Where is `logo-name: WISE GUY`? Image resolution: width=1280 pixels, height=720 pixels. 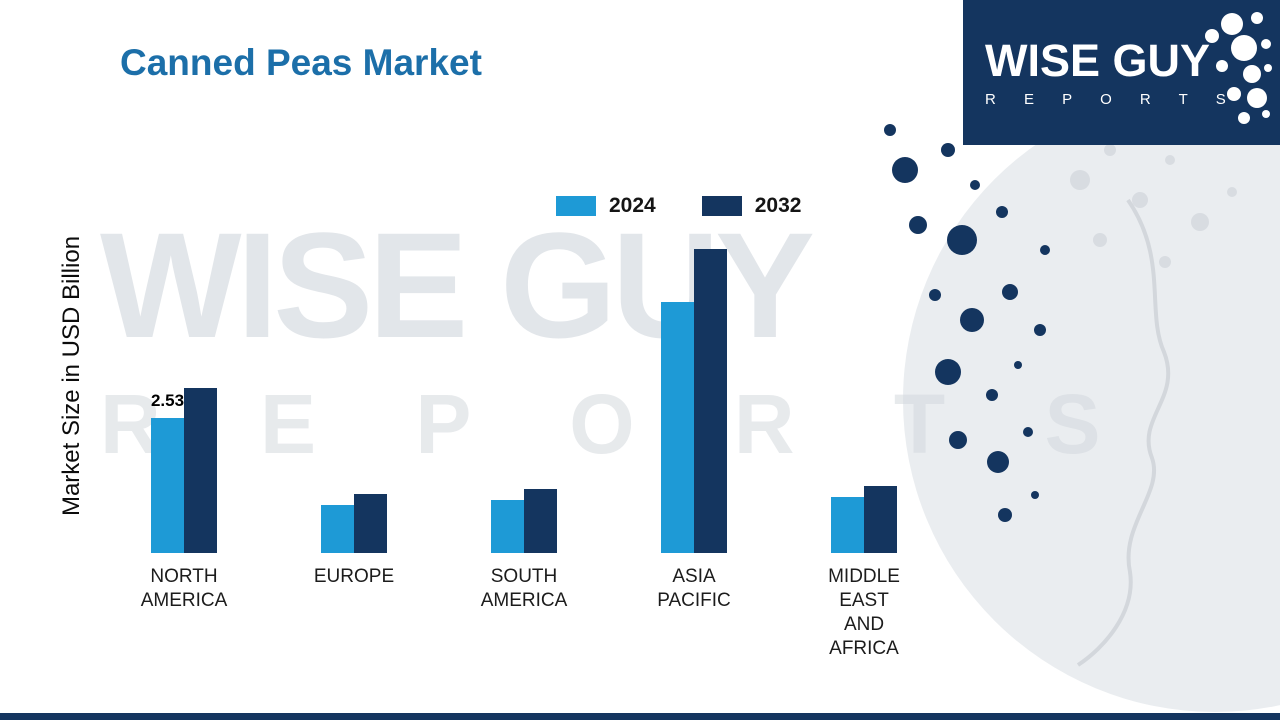 logo-name: WISE GUY is located at coordinates (1098, 60).